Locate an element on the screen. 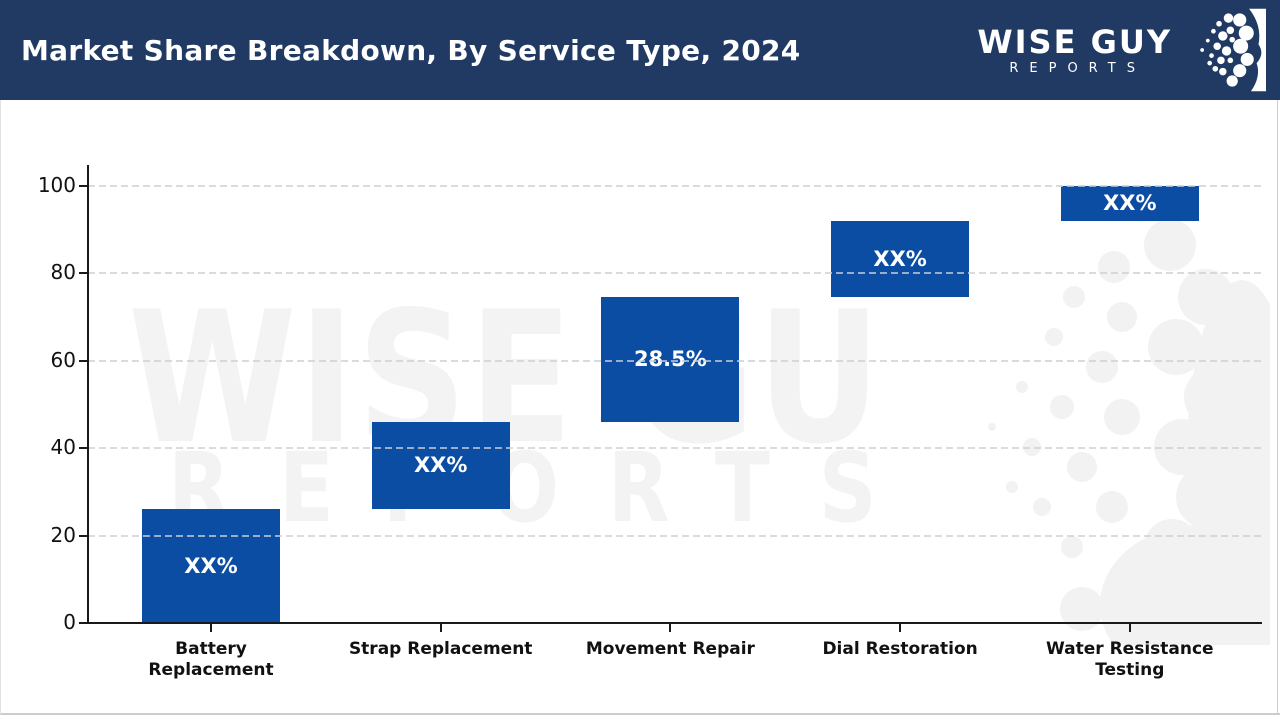  x-category-label: Dial Restoration is located at coordinates (900, 649).